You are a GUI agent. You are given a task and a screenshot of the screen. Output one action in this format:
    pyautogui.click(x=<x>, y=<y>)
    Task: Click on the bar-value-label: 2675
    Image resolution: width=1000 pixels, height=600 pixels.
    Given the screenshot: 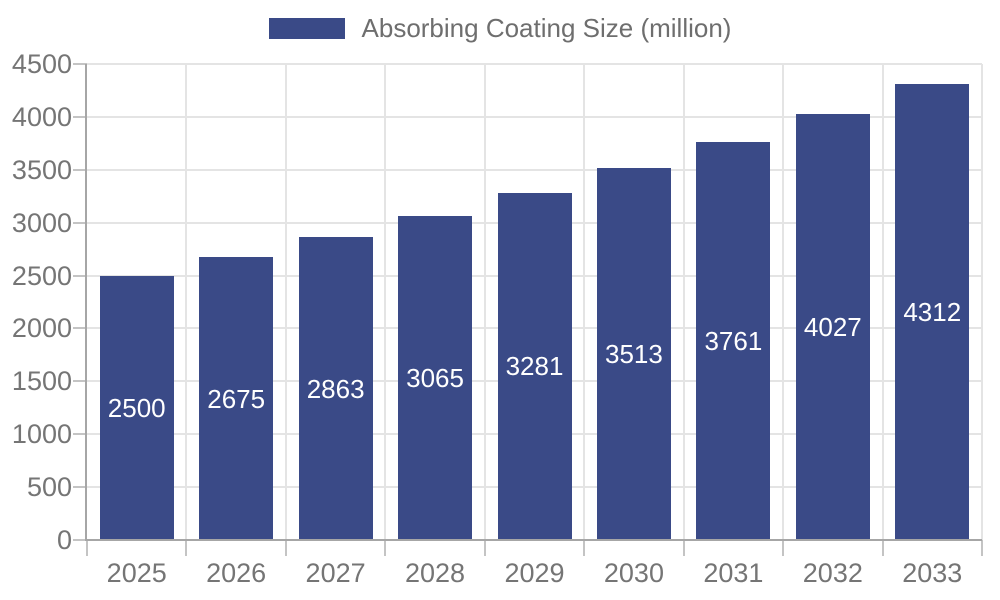 What is the action you would take?
    pyautogui.click(x=236, y=398)
    